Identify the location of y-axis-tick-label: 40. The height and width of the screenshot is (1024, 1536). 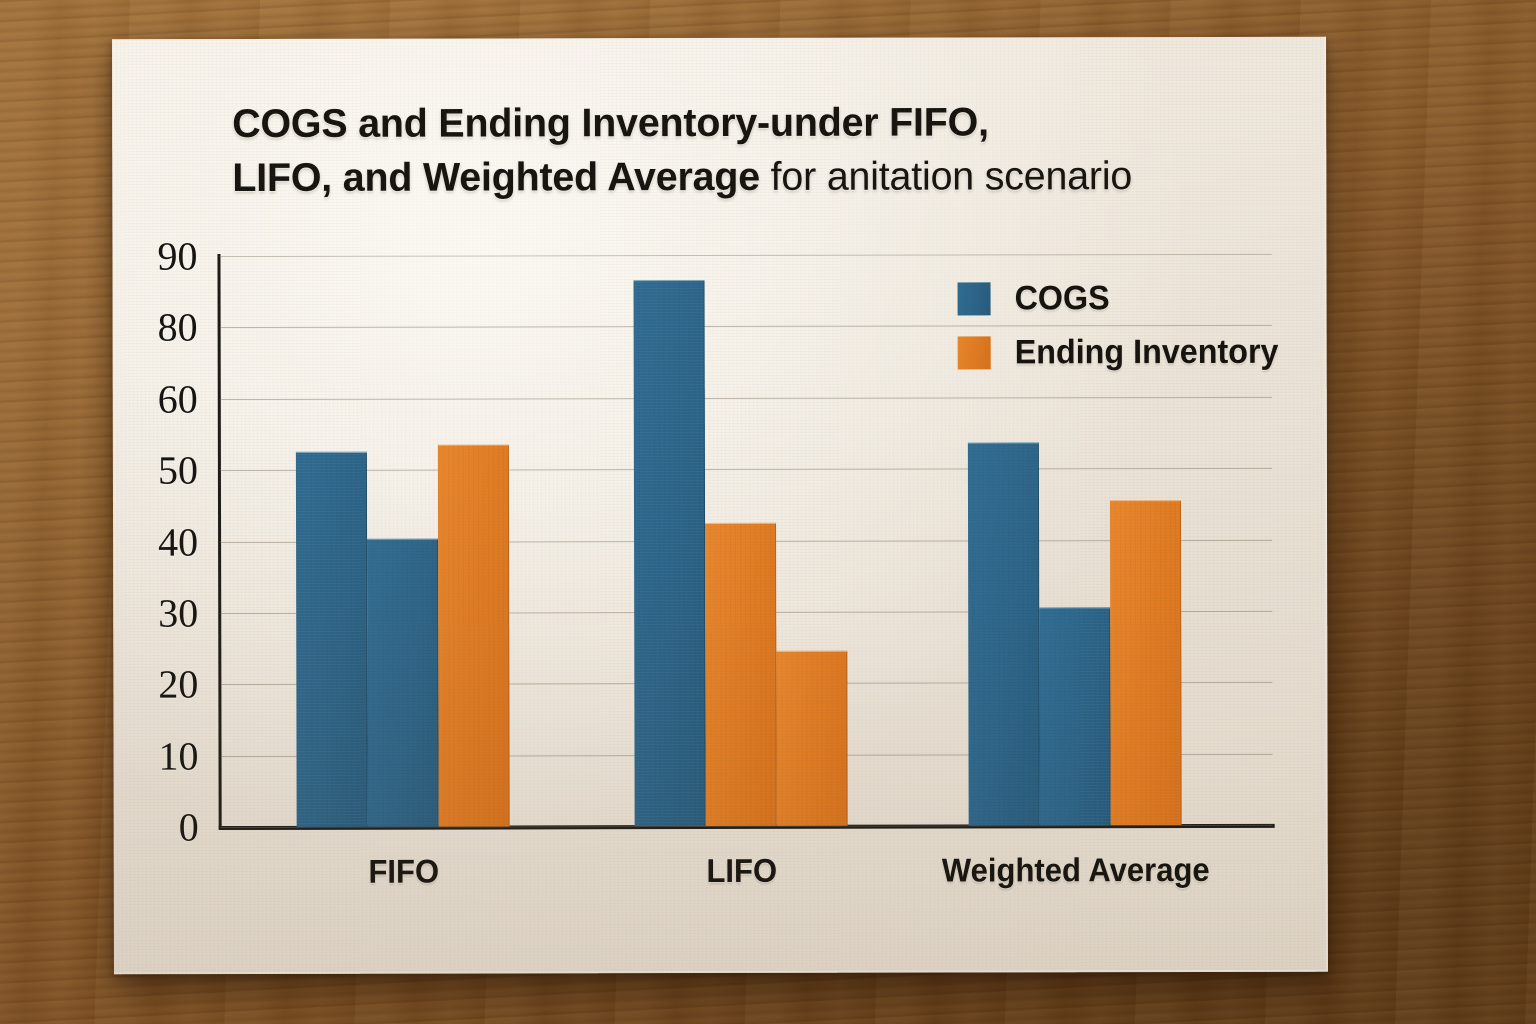
(178, 542).